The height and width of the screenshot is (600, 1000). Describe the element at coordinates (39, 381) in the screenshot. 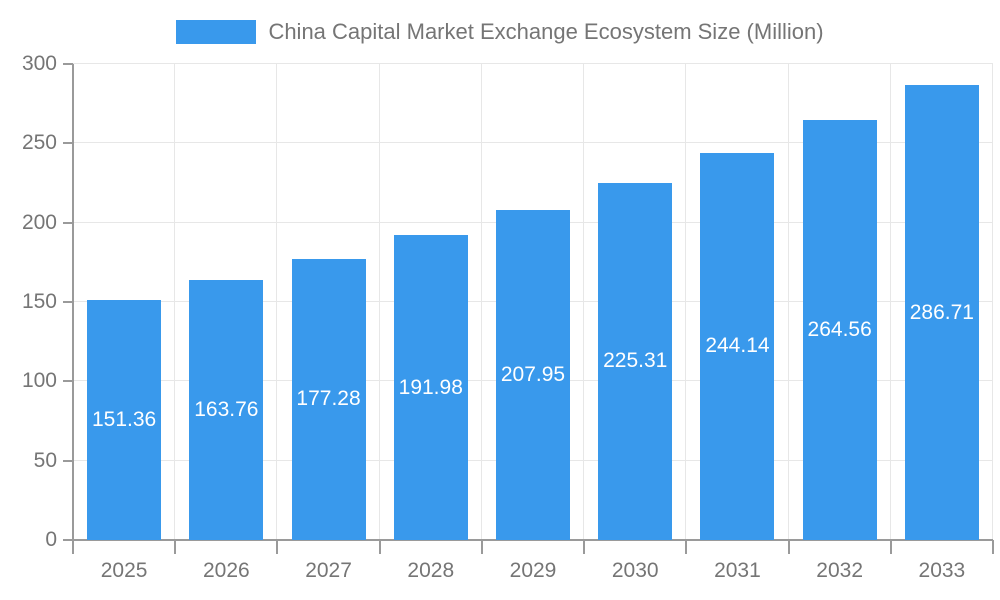

I see `y-axis-tick-label: 100` at that location.